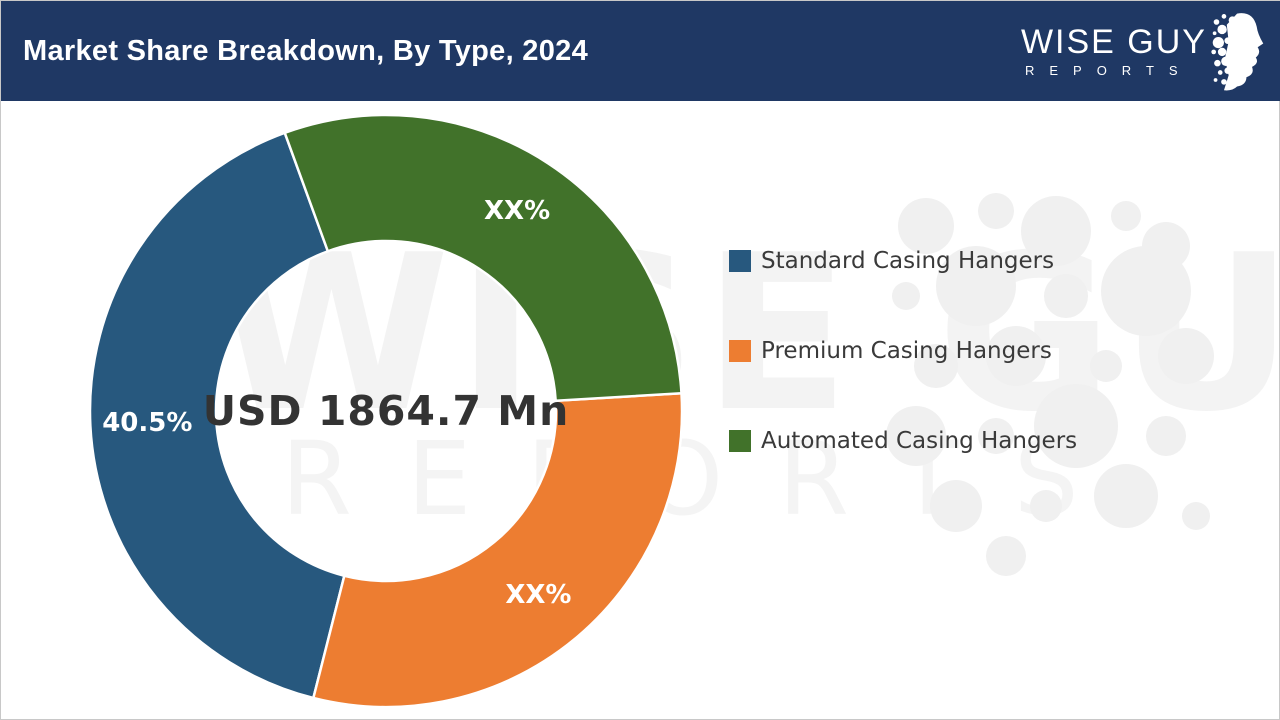 The width and height of the screenshot is (1280, 720). I want to click on wise-guy-reports-logo: WISE GUY REPORTS, so click(1144, 51).